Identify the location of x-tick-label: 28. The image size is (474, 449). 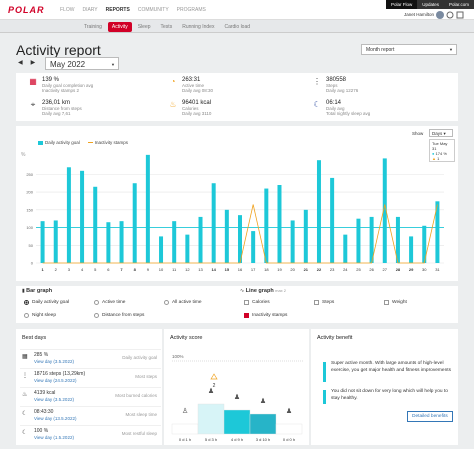
(398, 269).